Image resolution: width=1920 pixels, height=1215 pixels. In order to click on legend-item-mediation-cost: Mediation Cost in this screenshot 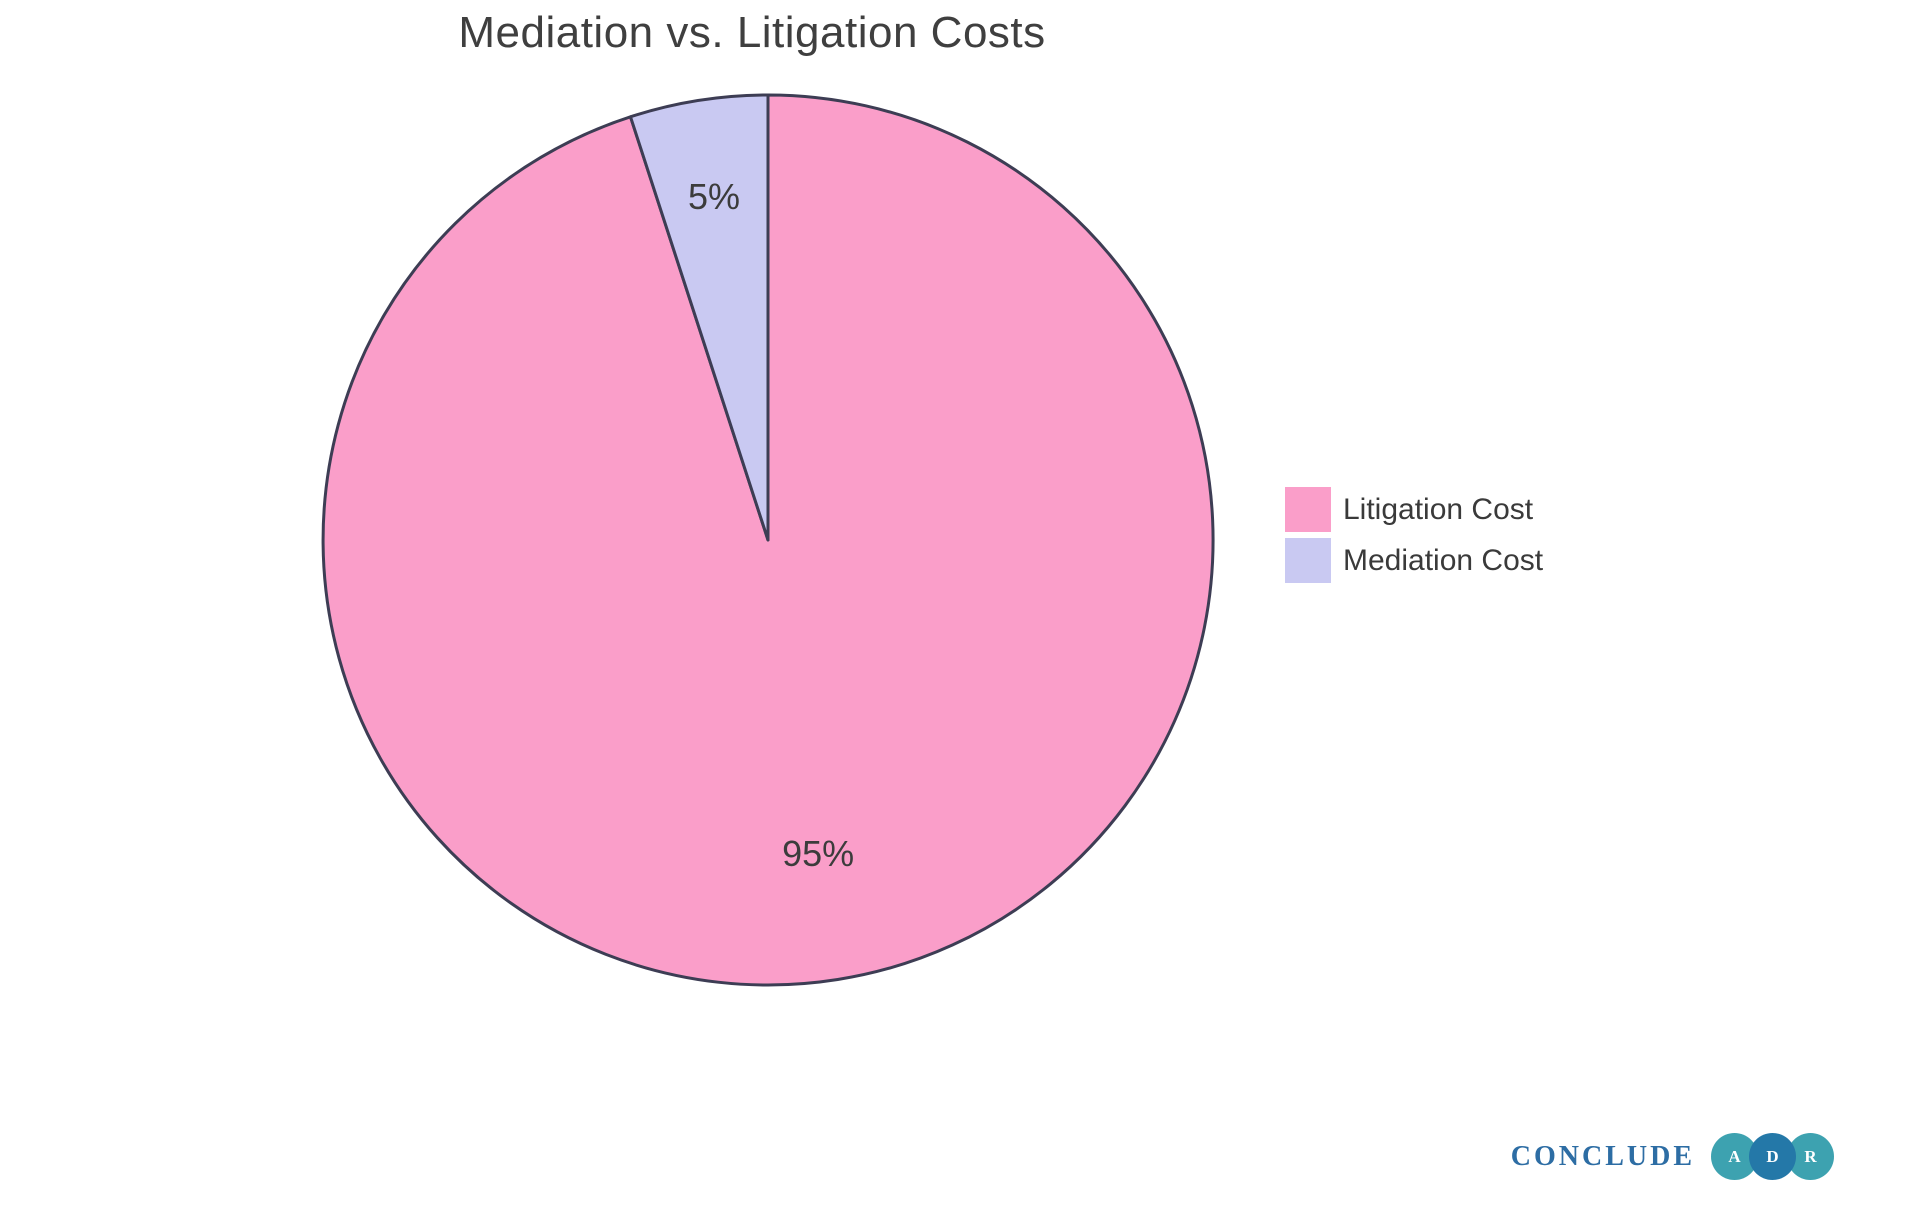, I will do `click(1414, 560)`.